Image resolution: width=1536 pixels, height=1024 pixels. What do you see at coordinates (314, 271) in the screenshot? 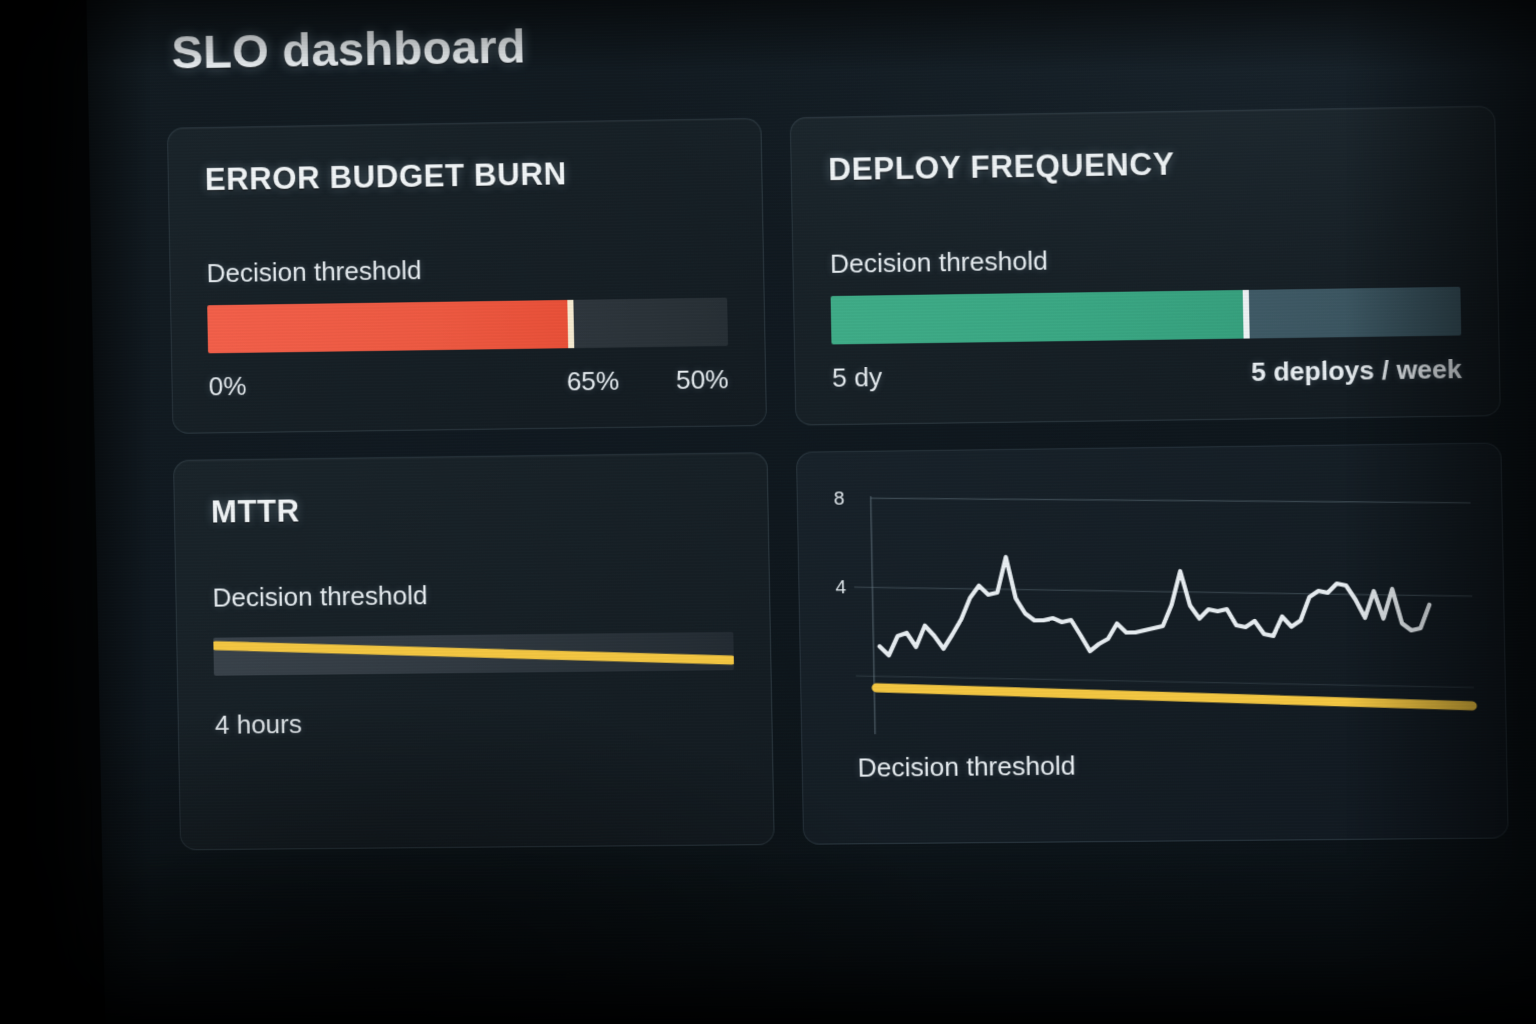
I see `threshold-label-error-budget: Decision threshold` at bounding box center [314, 271].